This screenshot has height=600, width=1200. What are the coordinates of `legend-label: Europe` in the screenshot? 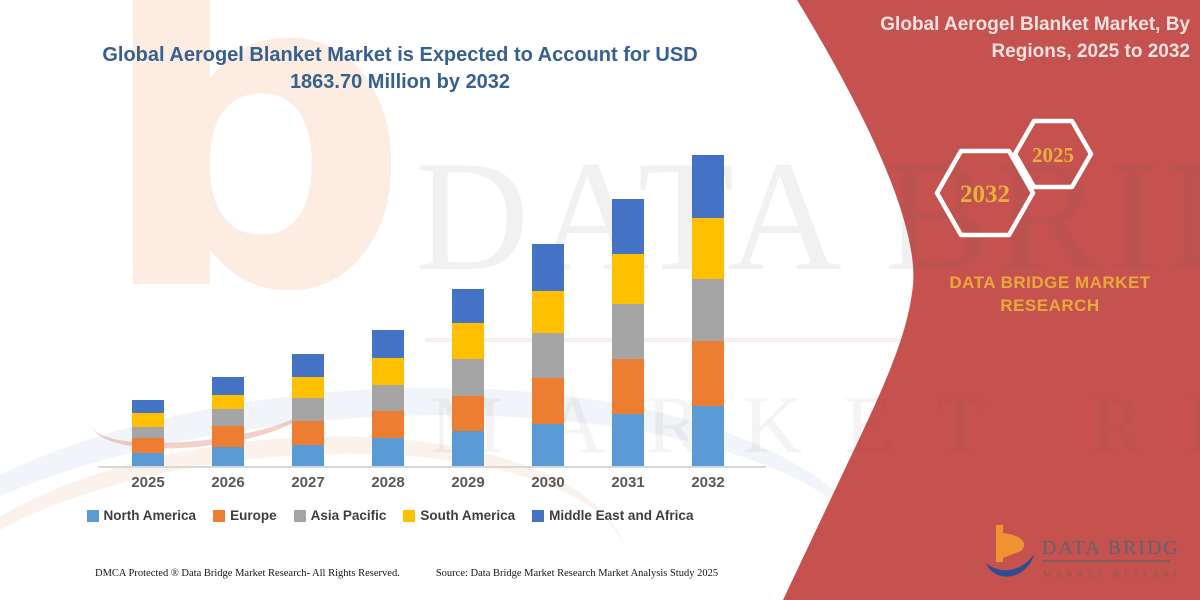 It's located at (253, 515).